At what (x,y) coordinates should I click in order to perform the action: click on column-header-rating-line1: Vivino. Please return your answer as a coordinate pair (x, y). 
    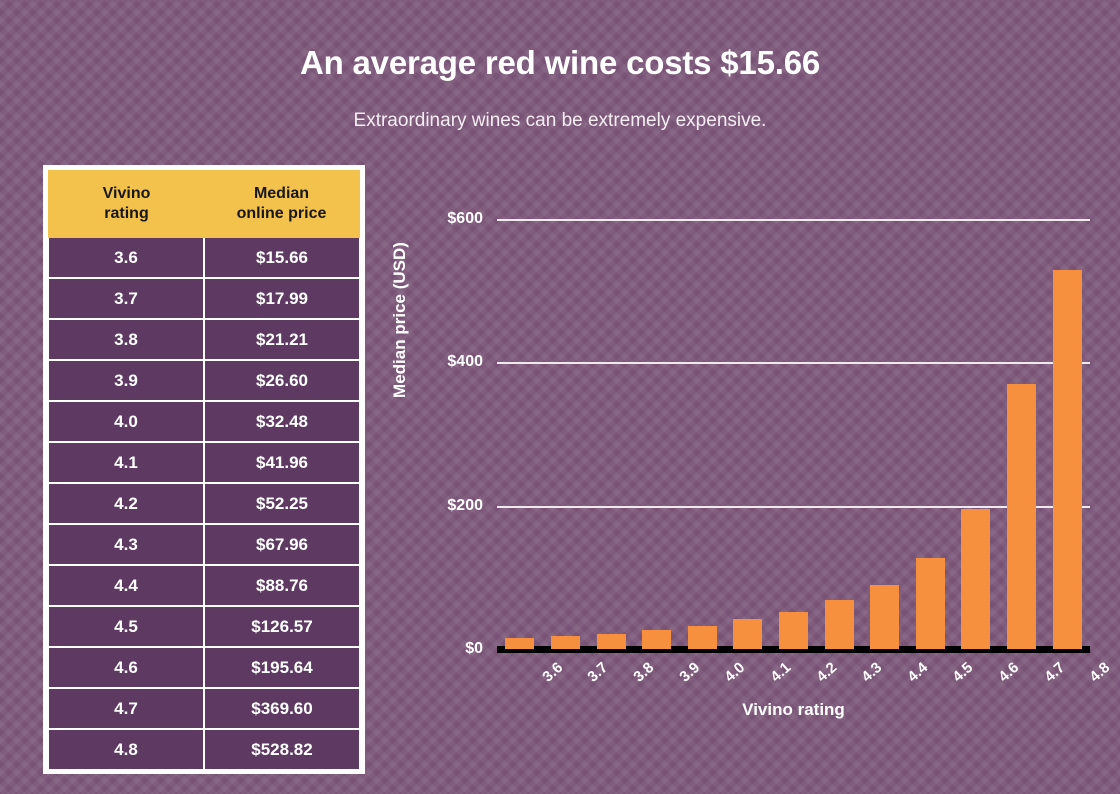
    Looking at the image, I should click on (126, 193).